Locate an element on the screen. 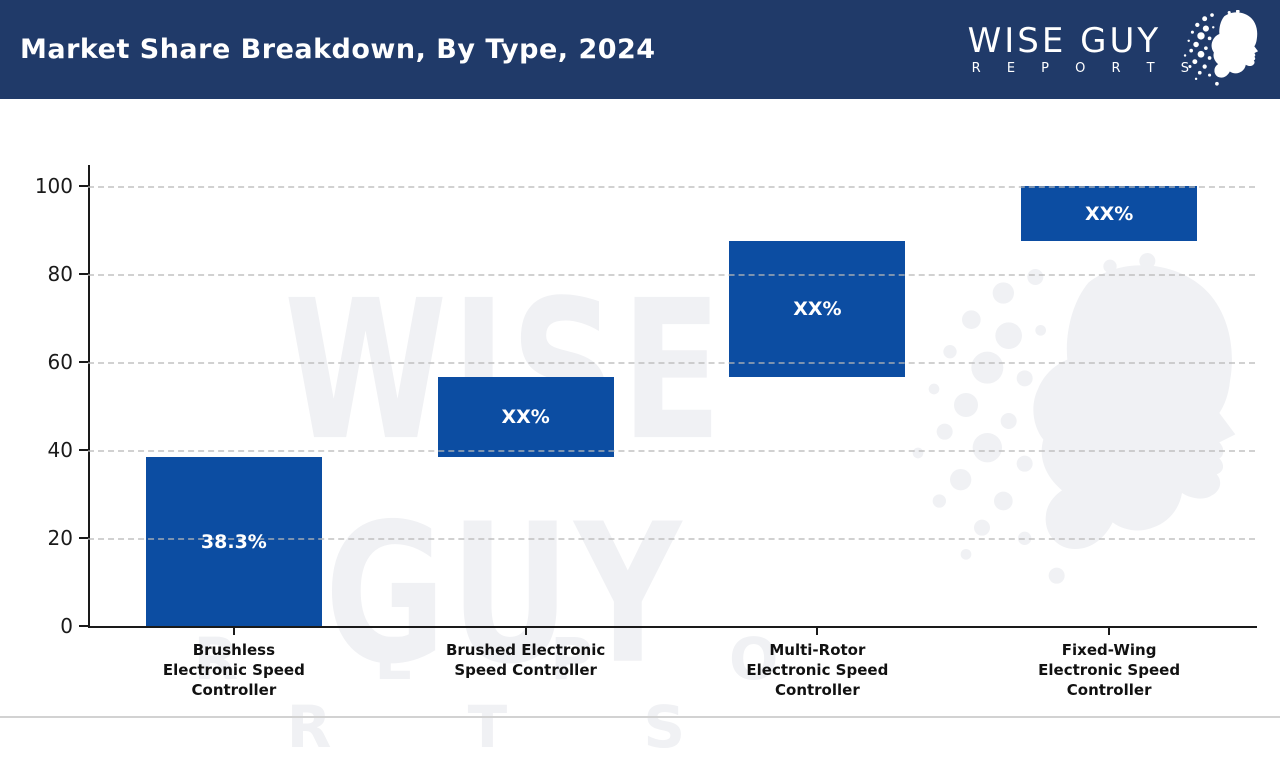  brand-subtitle: R E P O R T S is located at coordinates (1085, 68).